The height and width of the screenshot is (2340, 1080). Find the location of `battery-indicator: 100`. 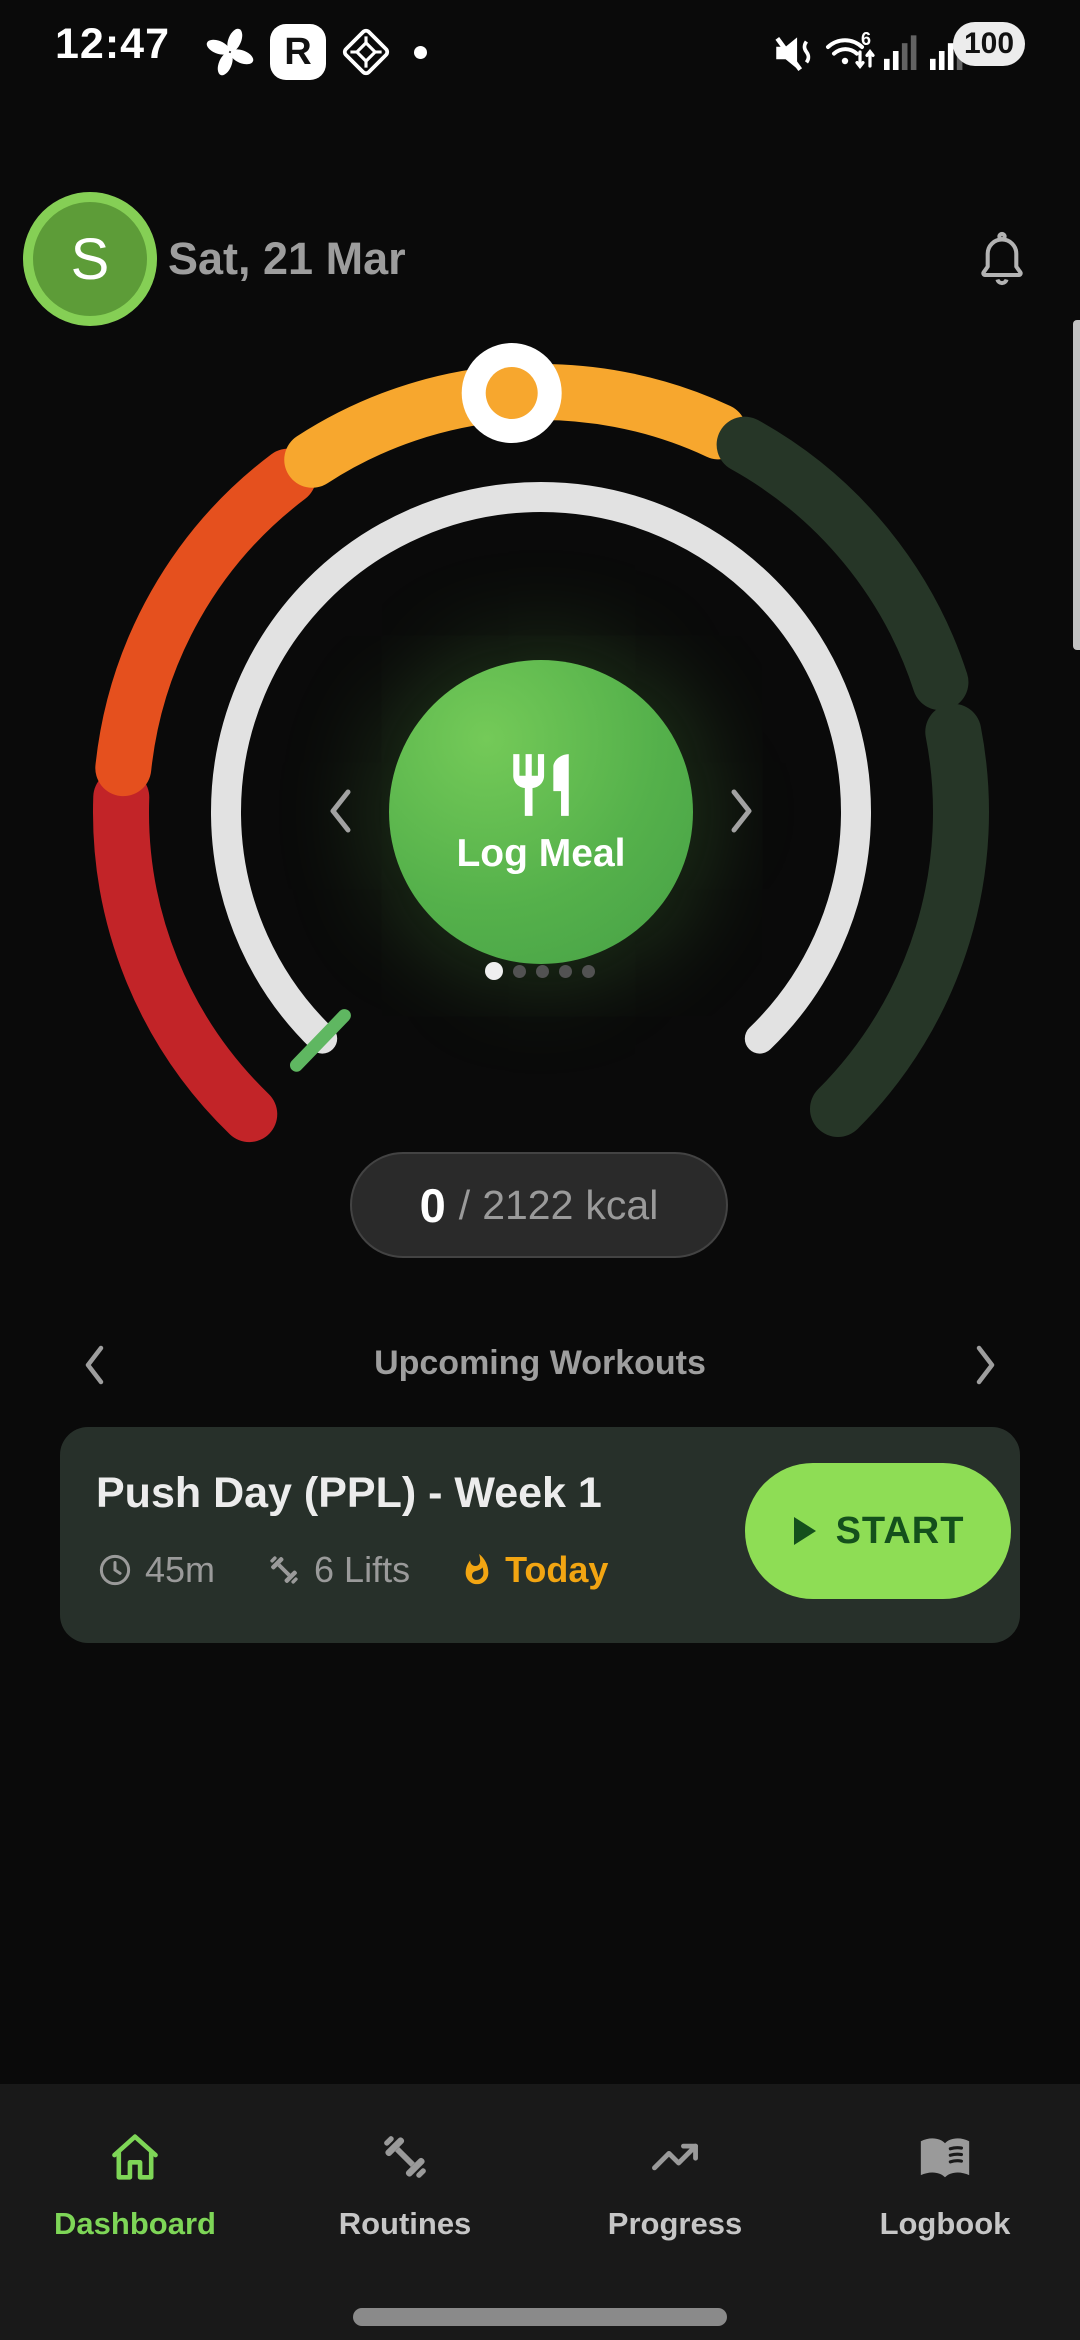

battery-indicator: 100 is located at coordinates (989, 44).